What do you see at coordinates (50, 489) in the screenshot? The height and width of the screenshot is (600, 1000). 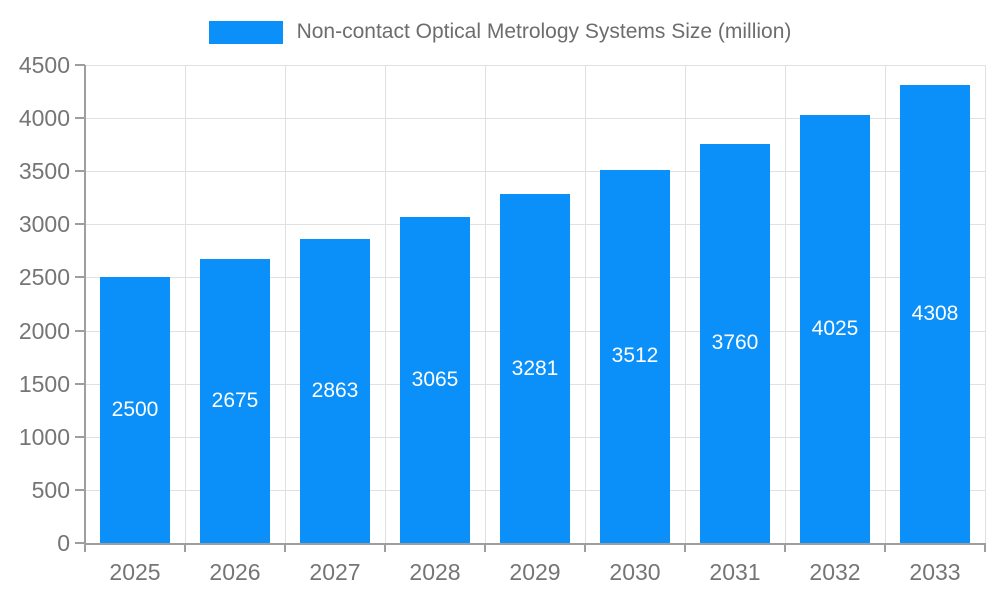 I see `y-tick-label: 500` at bounding box center [50, 489].